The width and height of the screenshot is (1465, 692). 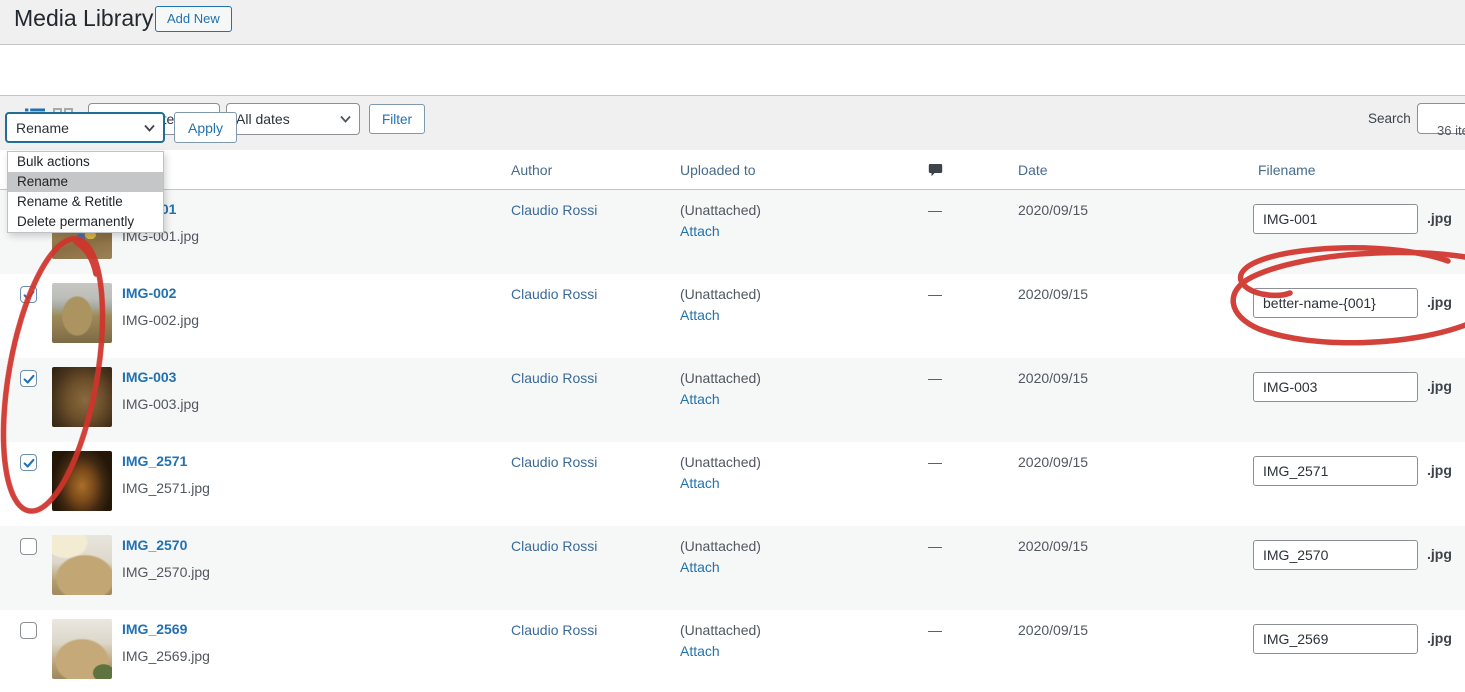 I want to click on menu-option-delete-permanently: Delete permanently, so click(x=76, y=221).